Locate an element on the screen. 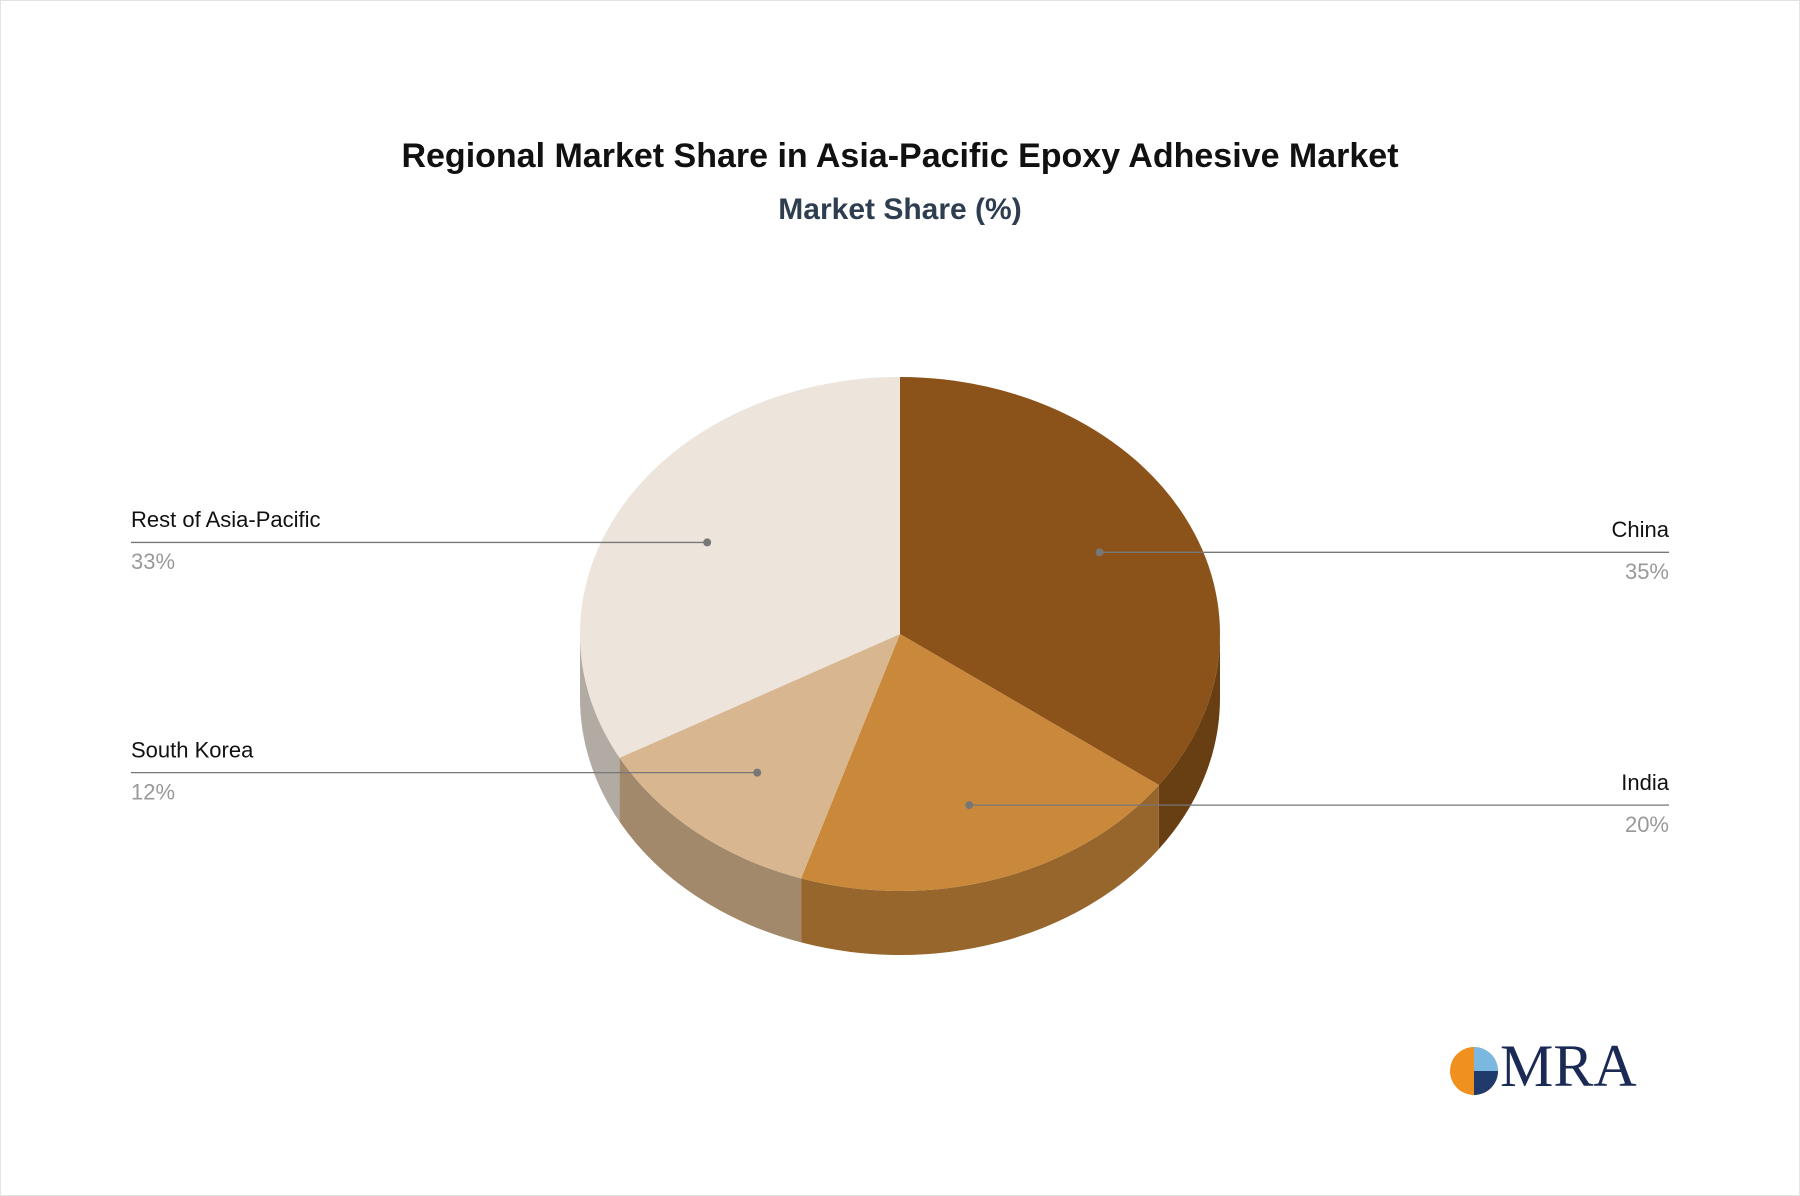 This screenshot has width=1800, height=1196. value-label: 33% is located at coordinates (153, 561).